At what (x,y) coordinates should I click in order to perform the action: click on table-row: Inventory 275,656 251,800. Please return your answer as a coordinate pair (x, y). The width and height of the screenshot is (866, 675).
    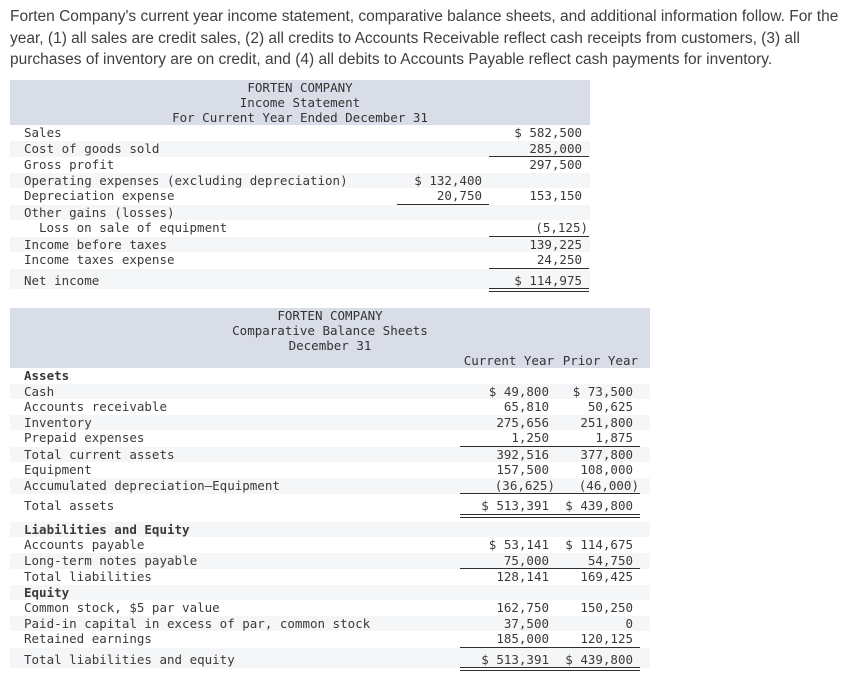
    Looking at the image, I should click on (330, 422).